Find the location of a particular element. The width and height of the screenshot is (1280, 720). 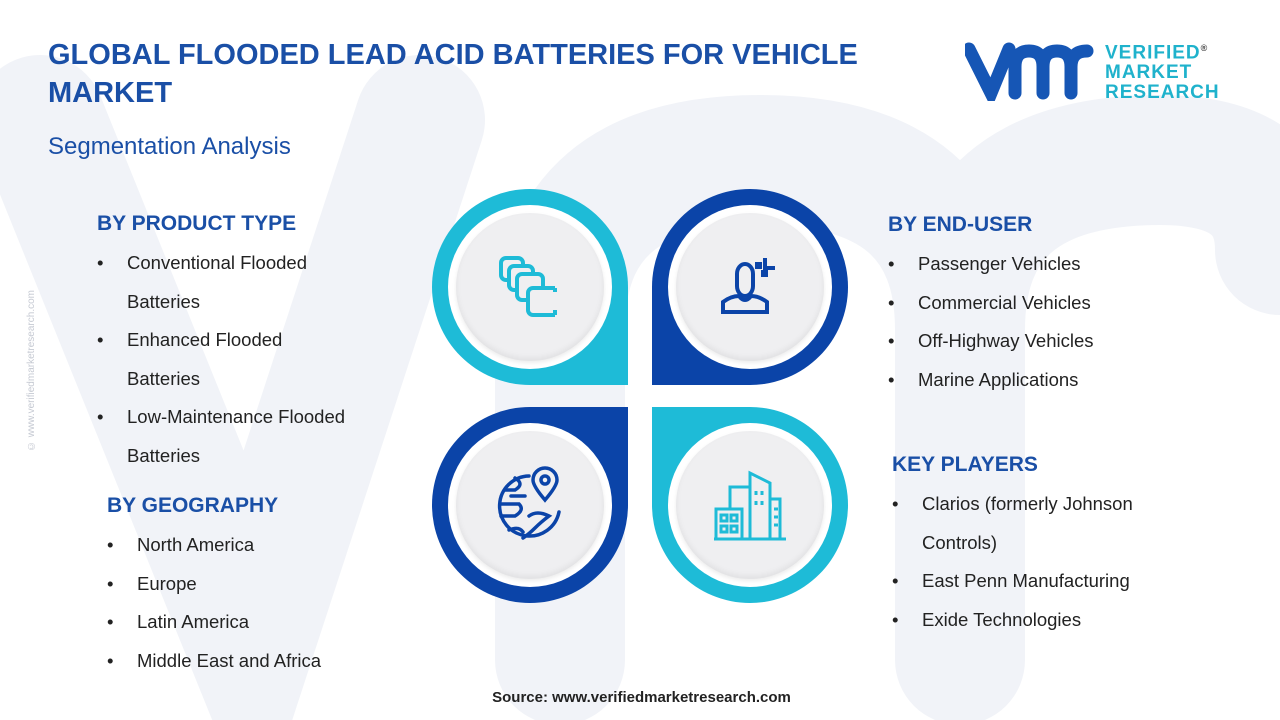

registered-mark: ® is located at coordinates (1204, 48).